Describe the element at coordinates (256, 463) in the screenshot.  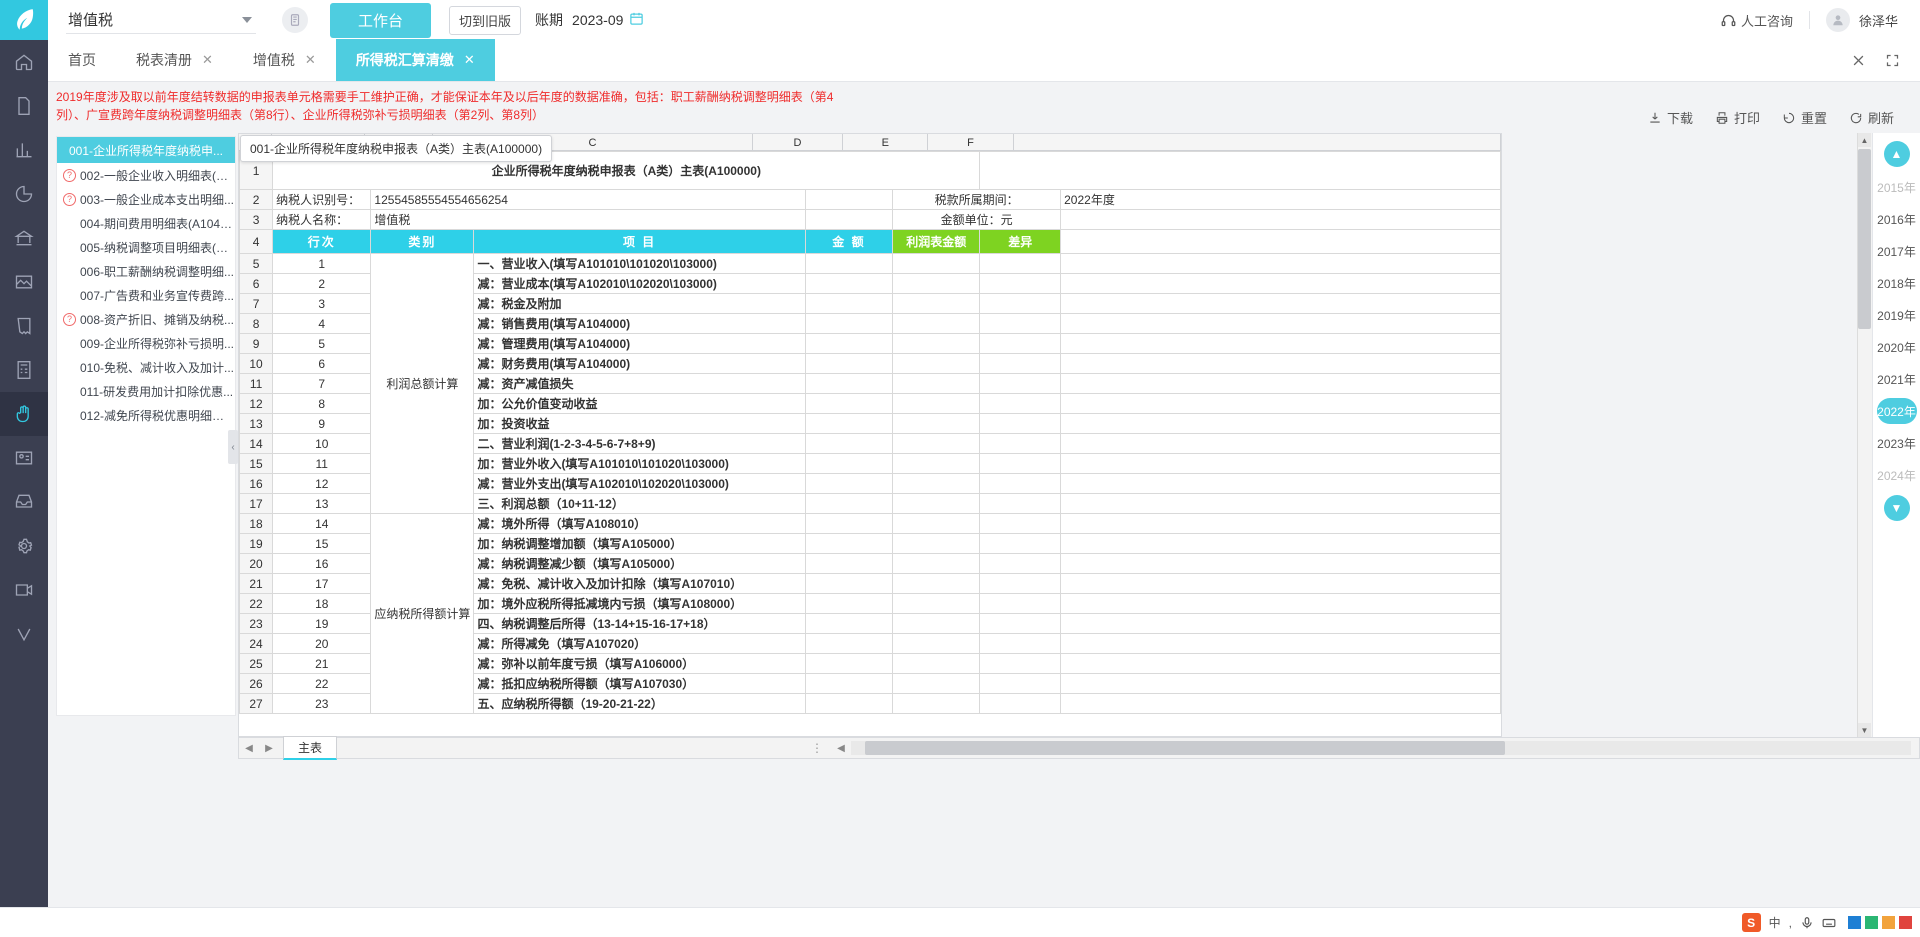
I see `row-header-15: 15` at that location.